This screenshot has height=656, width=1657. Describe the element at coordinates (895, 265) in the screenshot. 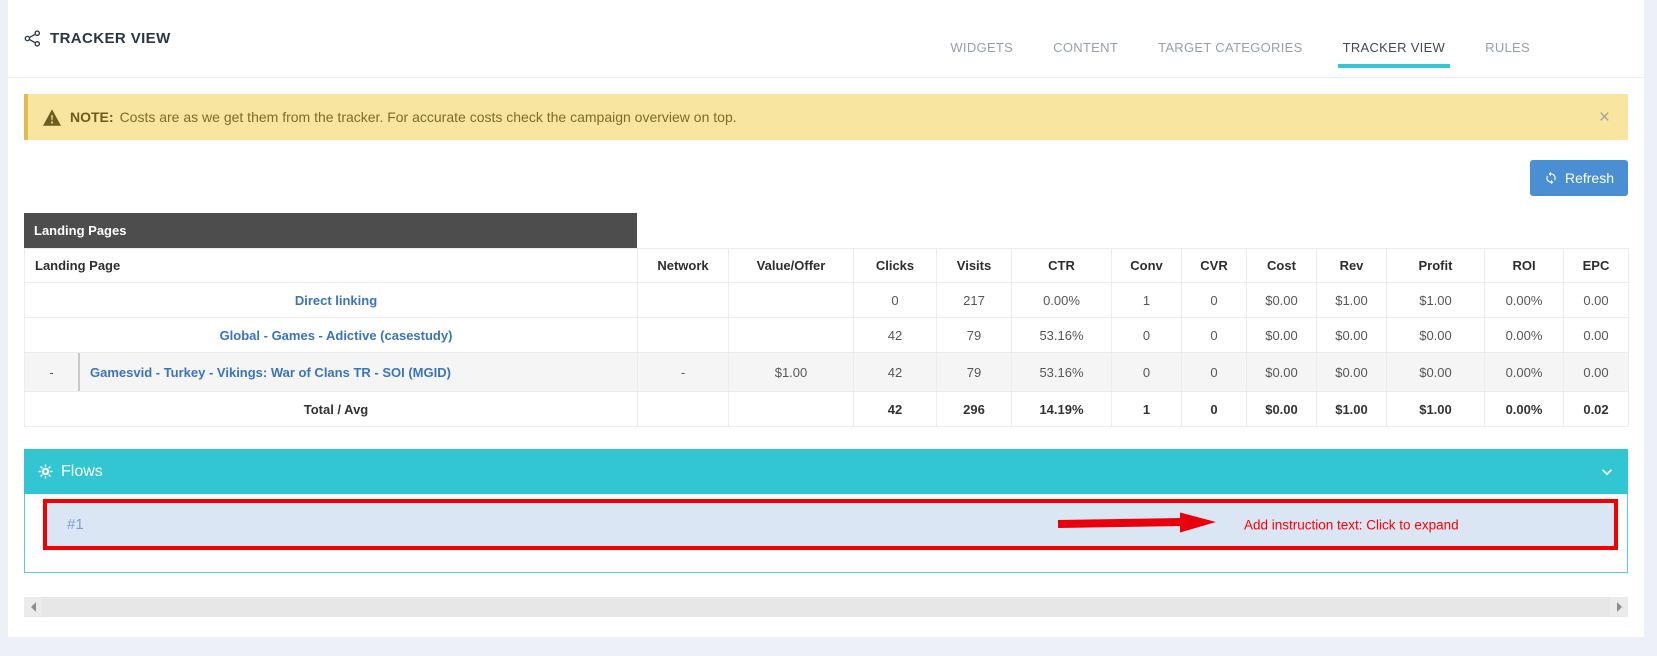

I see `column-header-clicks: Clicks` at that location.